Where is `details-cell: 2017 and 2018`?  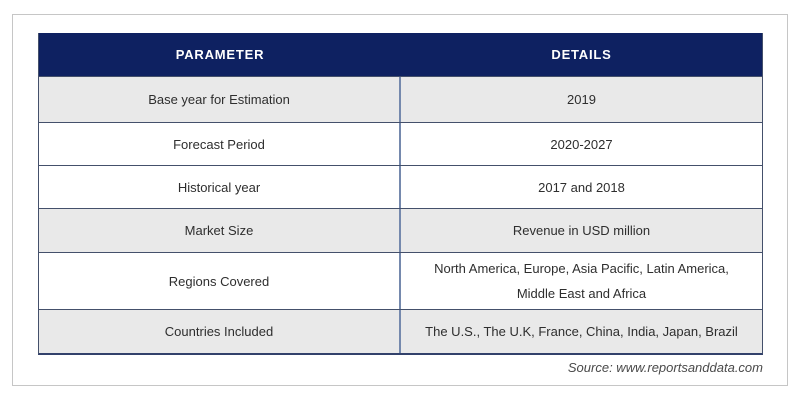
details-cell: 2017 and 2018 is located at coordinates (581, 187).